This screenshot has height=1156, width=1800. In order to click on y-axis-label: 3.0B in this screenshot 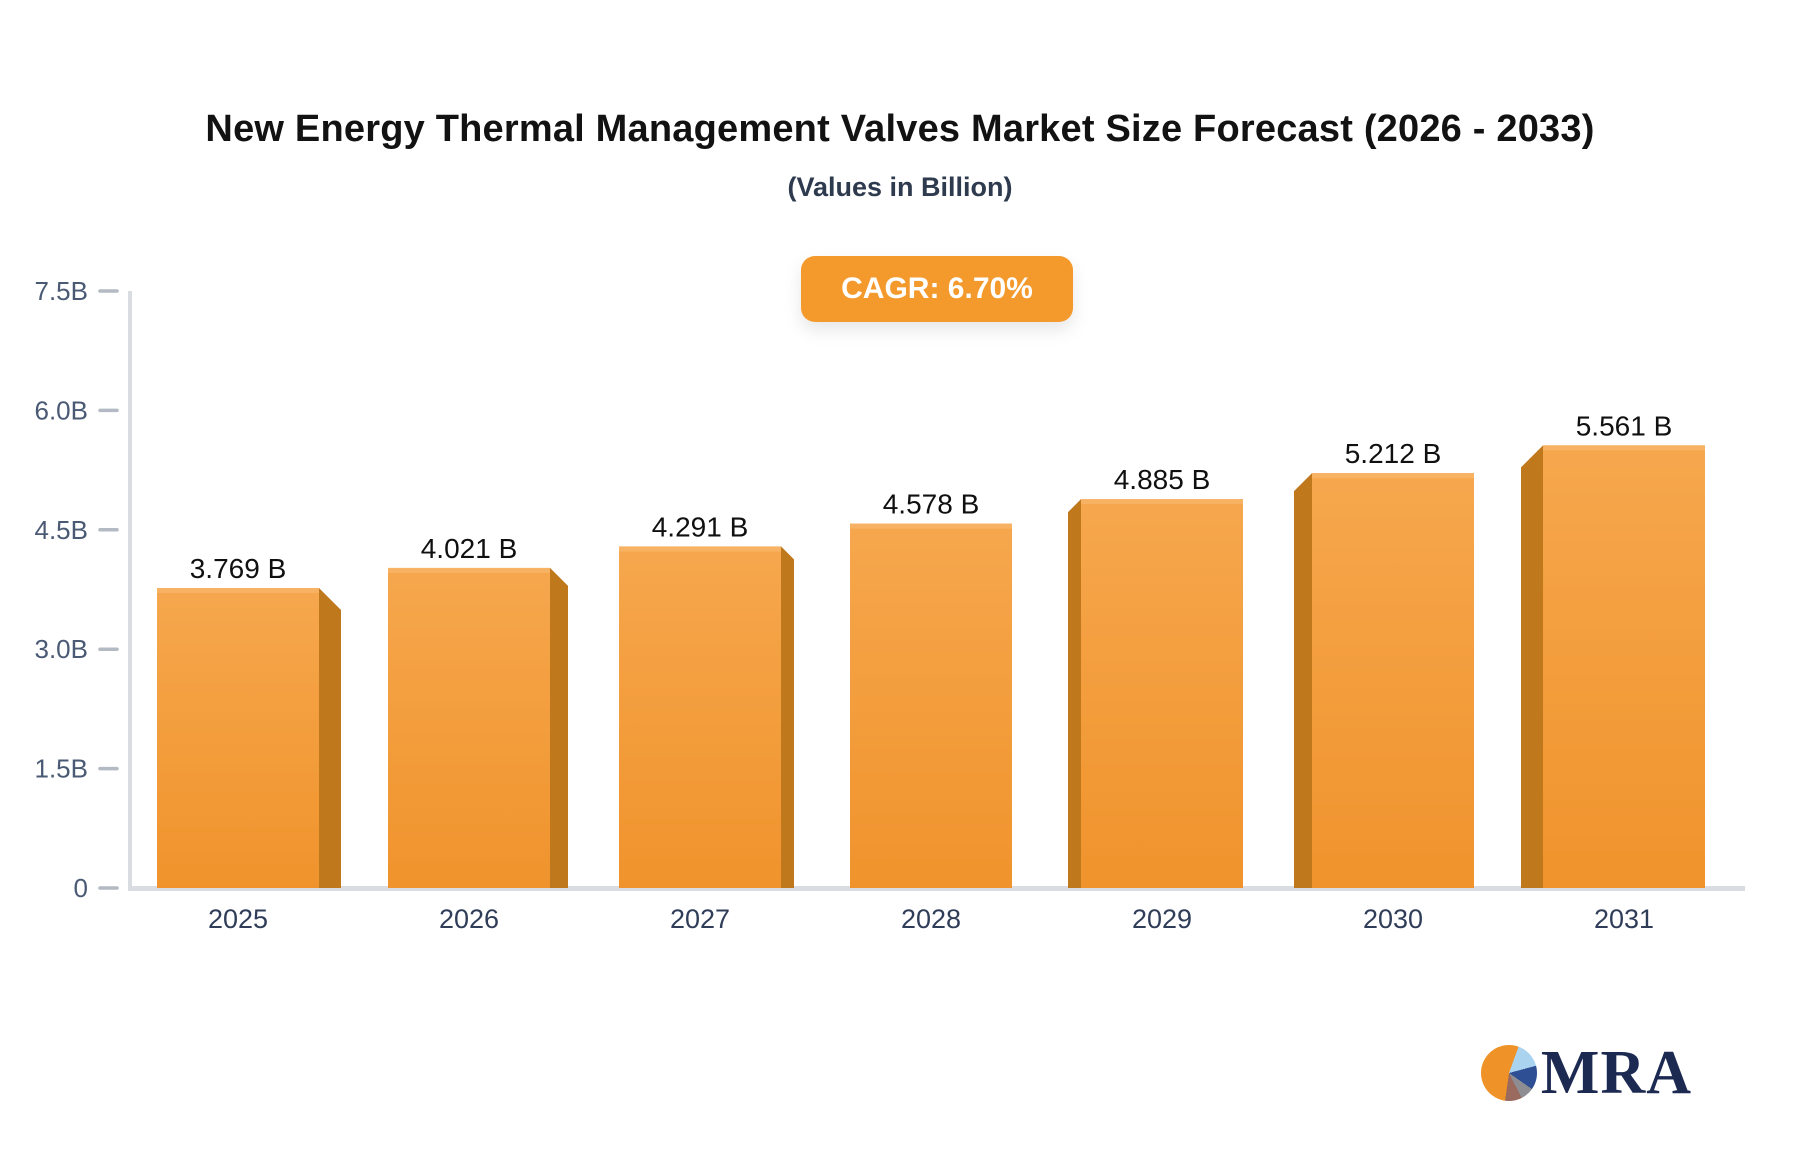, I will do `click(62, 649)`.